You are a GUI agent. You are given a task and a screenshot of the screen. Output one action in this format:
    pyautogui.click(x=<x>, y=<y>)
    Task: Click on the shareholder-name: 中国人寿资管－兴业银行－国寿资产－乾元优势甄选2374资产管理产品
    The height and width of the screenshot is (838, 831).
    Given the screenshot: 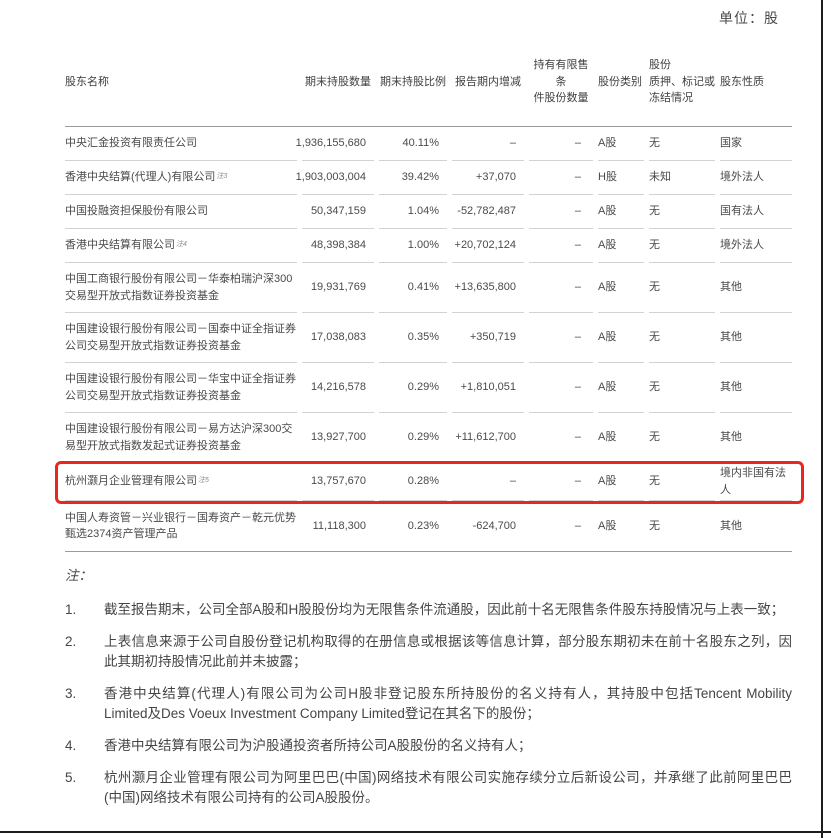 What is the action you would take?
    pyautogui.click(x=180, y=526)
    